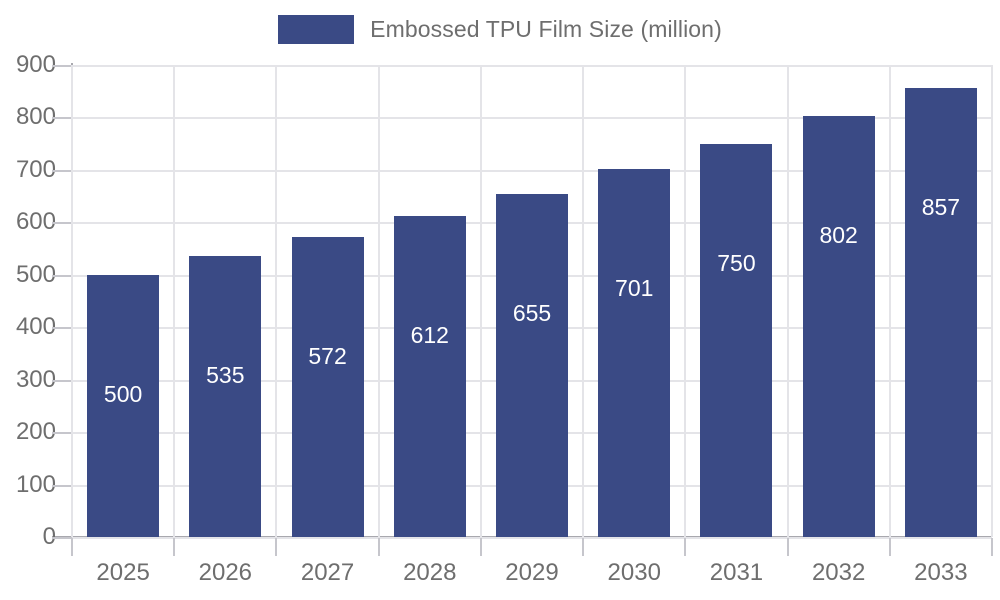  Describe the element at coordinates (838, 572) in the screenshot. I see `x-axis-tick-label: 2032` at that location.